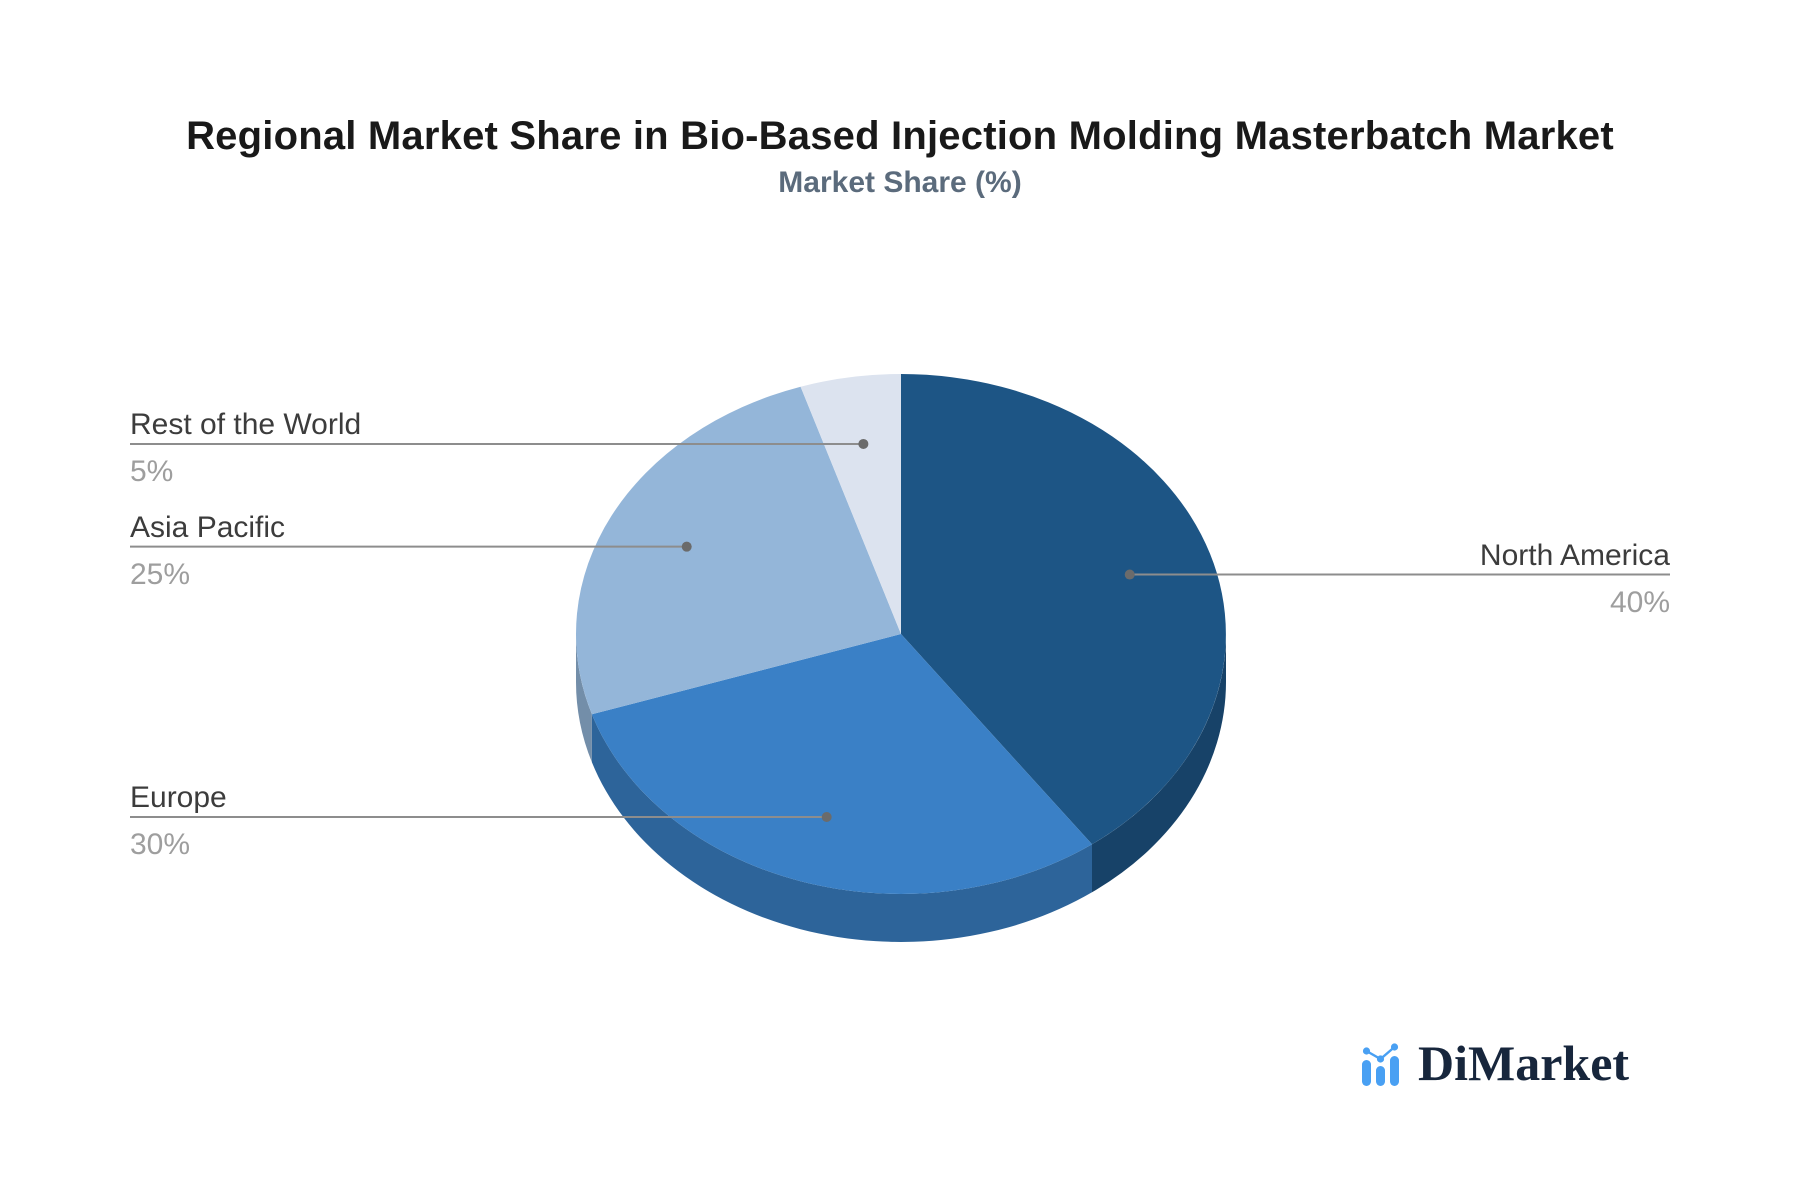 The width and height of the screenshot is (1800, 1196). What do you see at coordinates (686, 546) in the screenshot?
I see `leader-dot-asia-pacific` at bounding box center [686, 546].